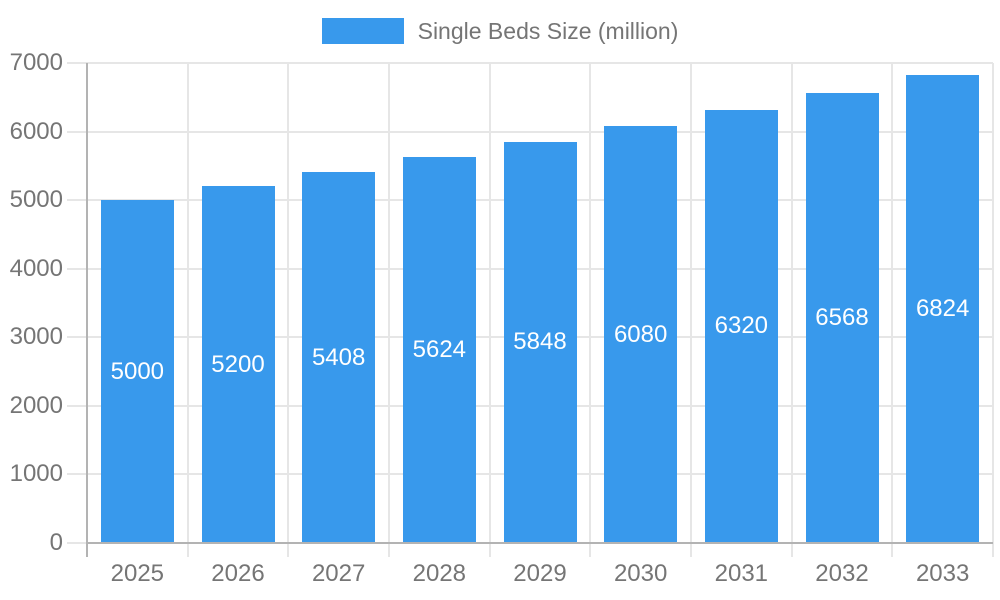 The height and width of the screenshot is (600, 1000). What do you see at coordinates (548, 31) in the screenshot?
I see `legend-label: Single Beds Size (million)` at bounding box center [548, 31].